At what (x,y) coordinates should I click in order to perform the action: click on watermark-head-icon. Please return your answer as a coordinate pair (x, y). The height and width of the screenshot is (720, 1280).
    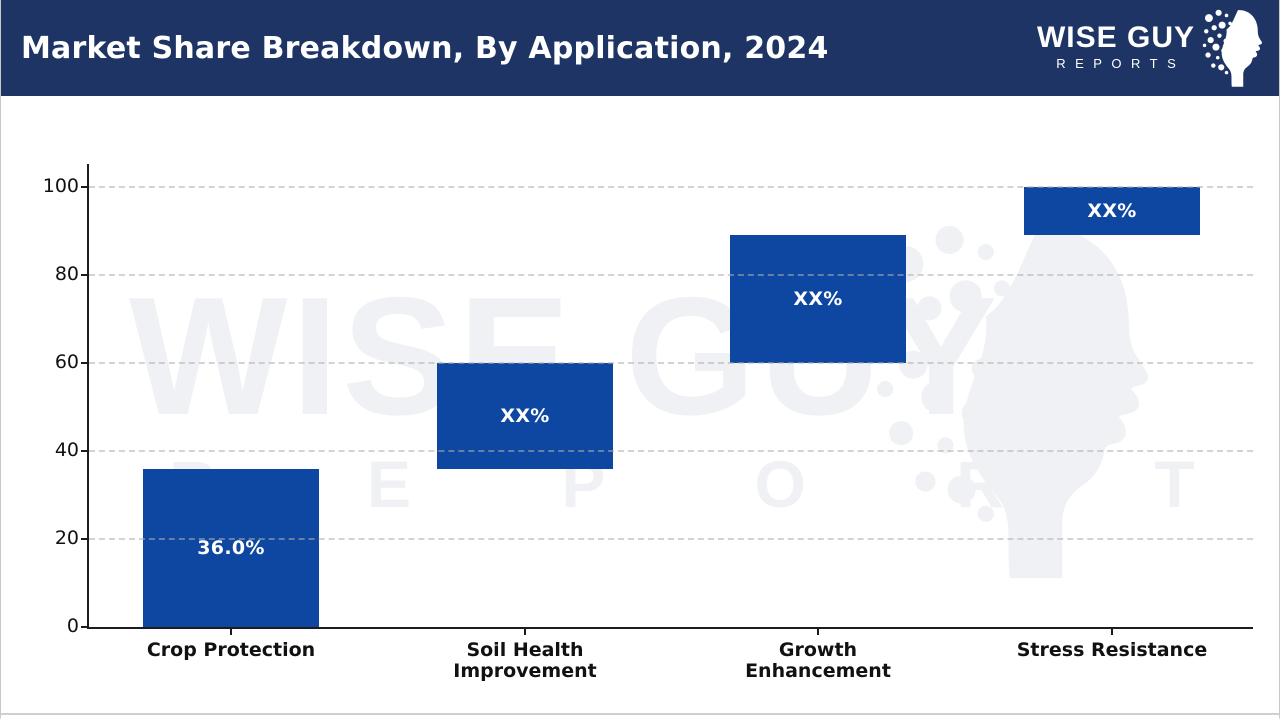
    Looking at the image, I should click on (1012, 402).